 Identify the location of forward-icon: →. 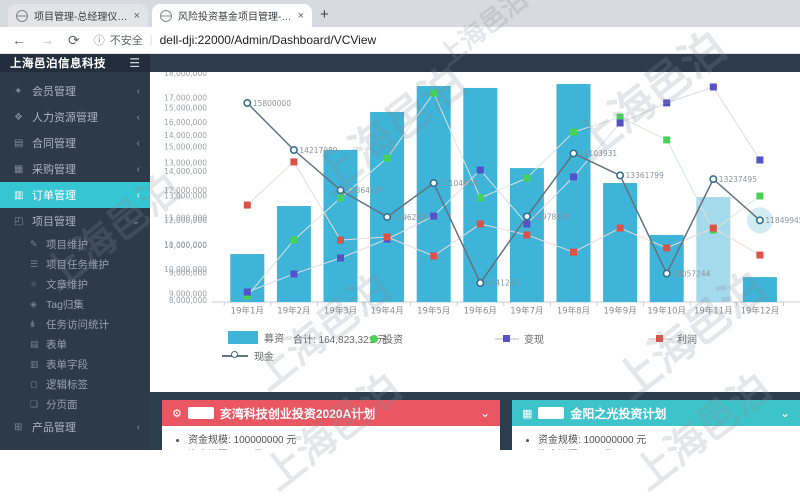
(47, 40).